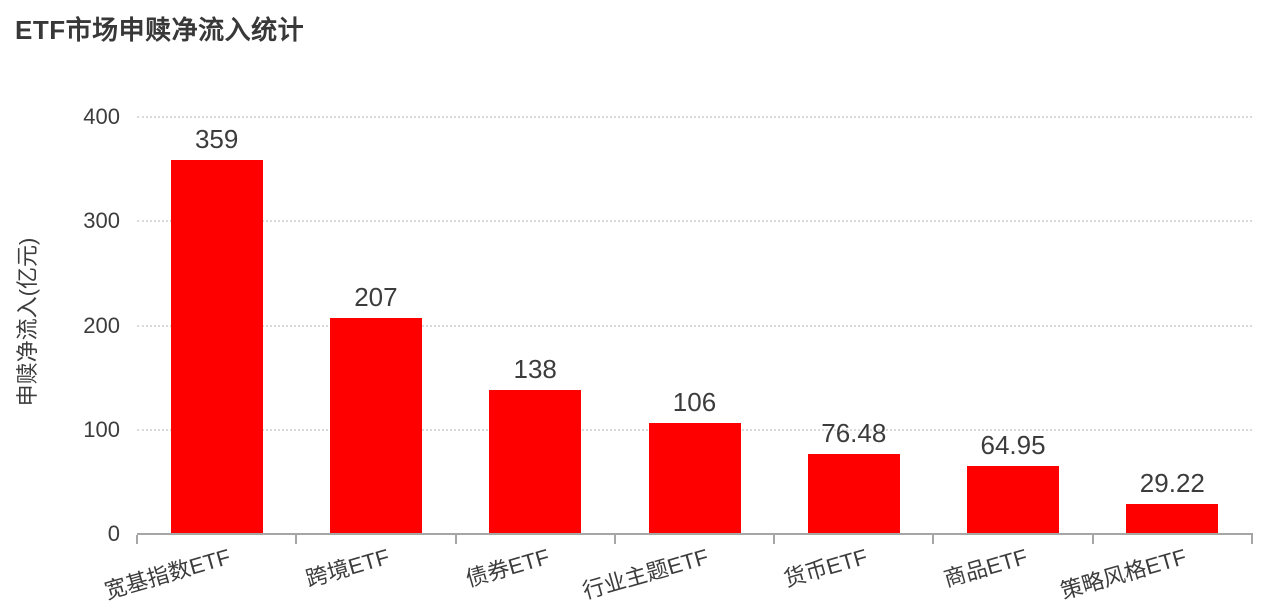  What do you see at coordinates (376, 297) in the screenshot?
I see `bar-value-label: 207` at bounding box center [376, 297].